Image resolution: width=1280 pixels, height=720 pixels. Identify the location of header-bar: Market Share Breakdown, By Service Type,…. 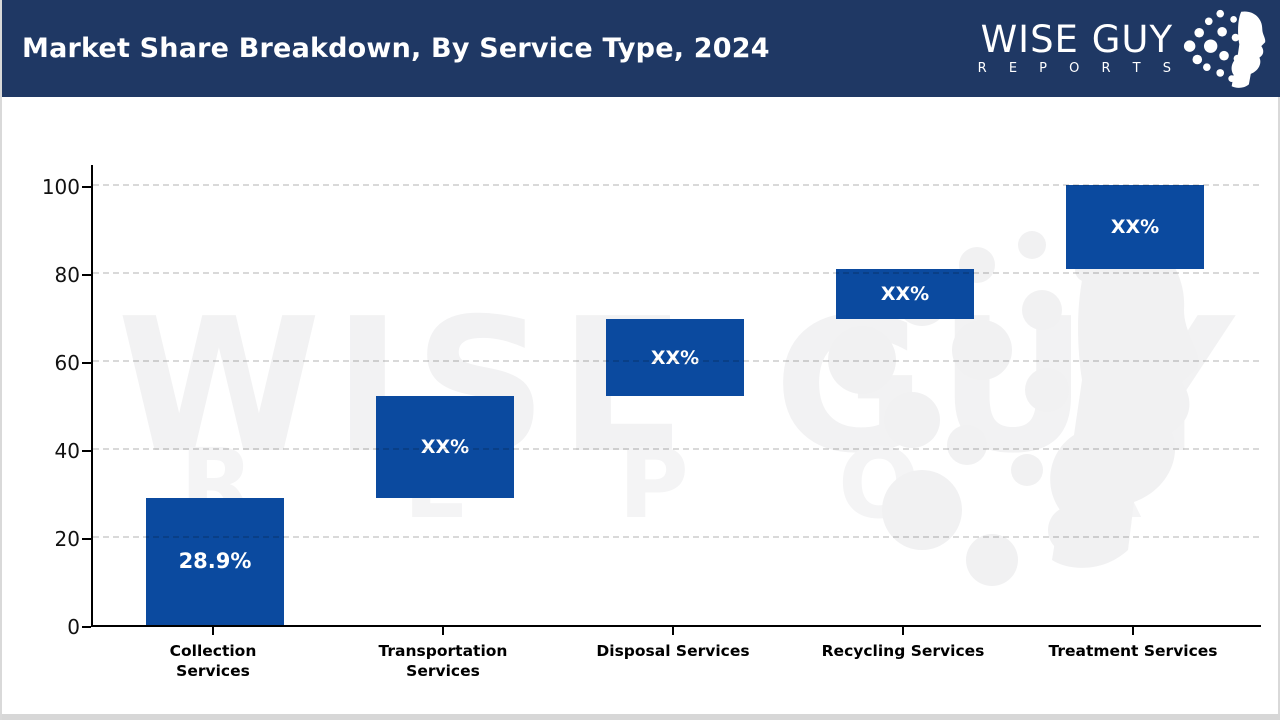
(641, 48).